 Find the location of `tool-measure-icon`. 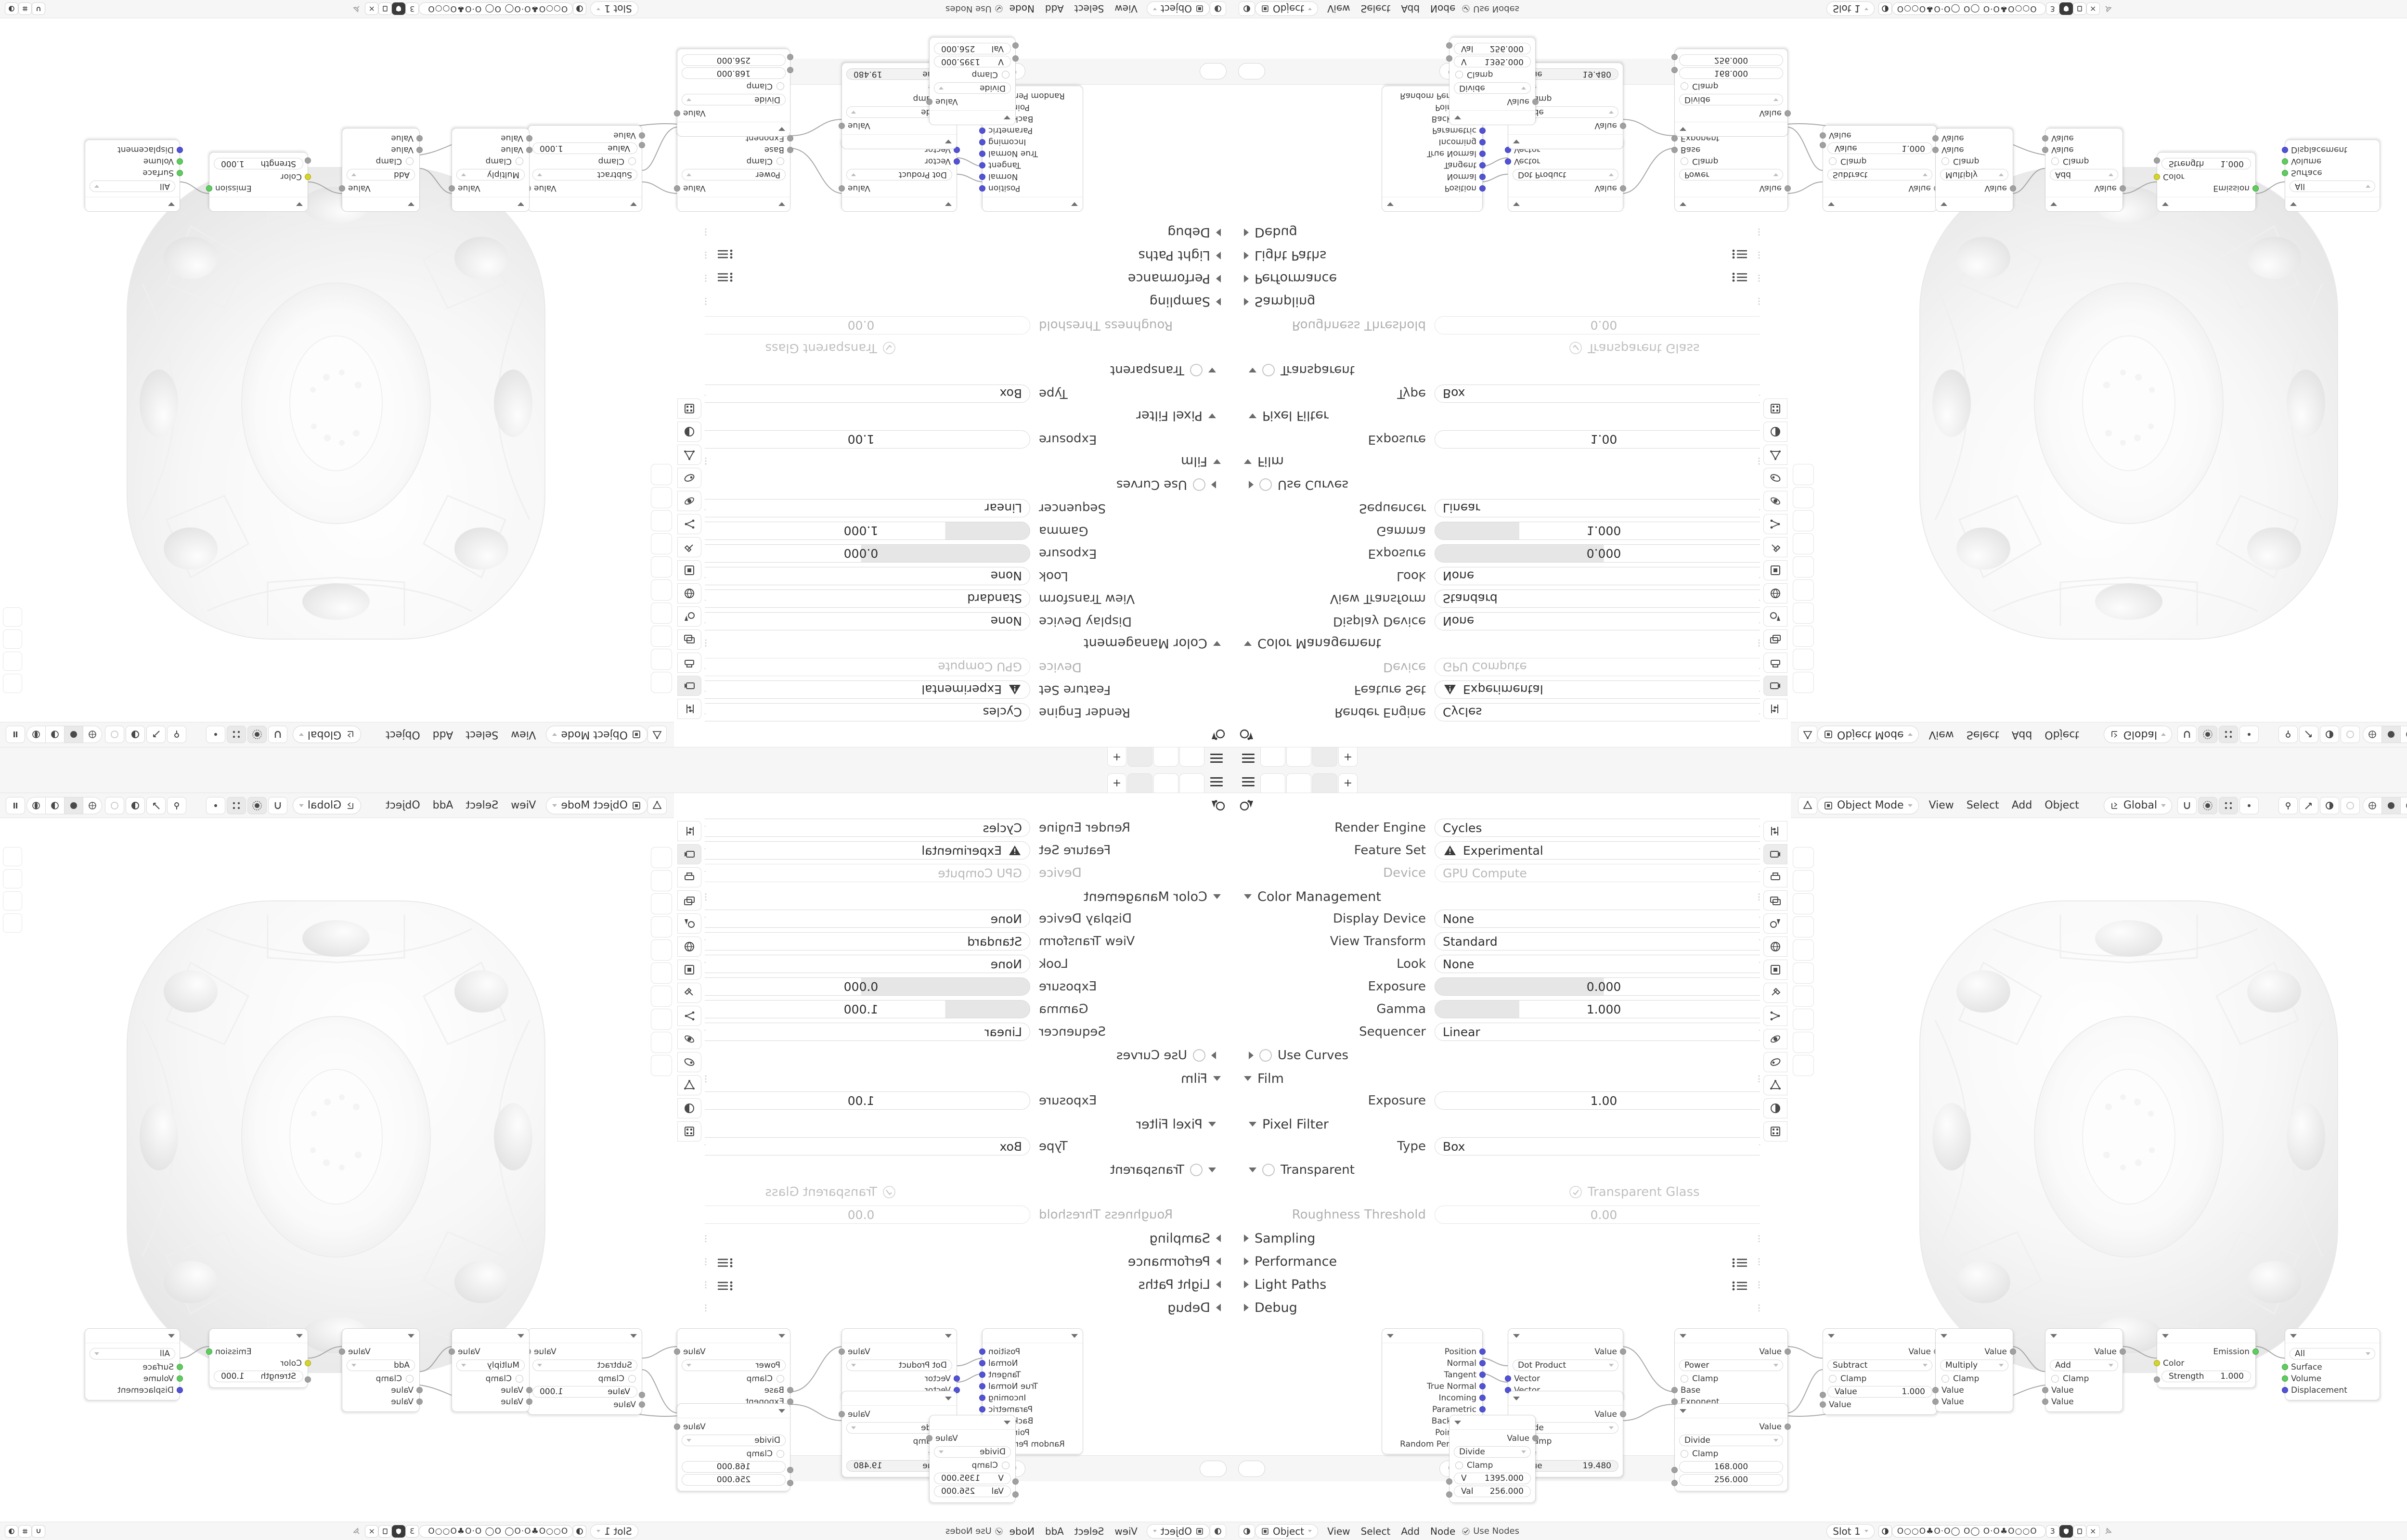

tool-measure-icon is located at coordinates (1803, 1042).